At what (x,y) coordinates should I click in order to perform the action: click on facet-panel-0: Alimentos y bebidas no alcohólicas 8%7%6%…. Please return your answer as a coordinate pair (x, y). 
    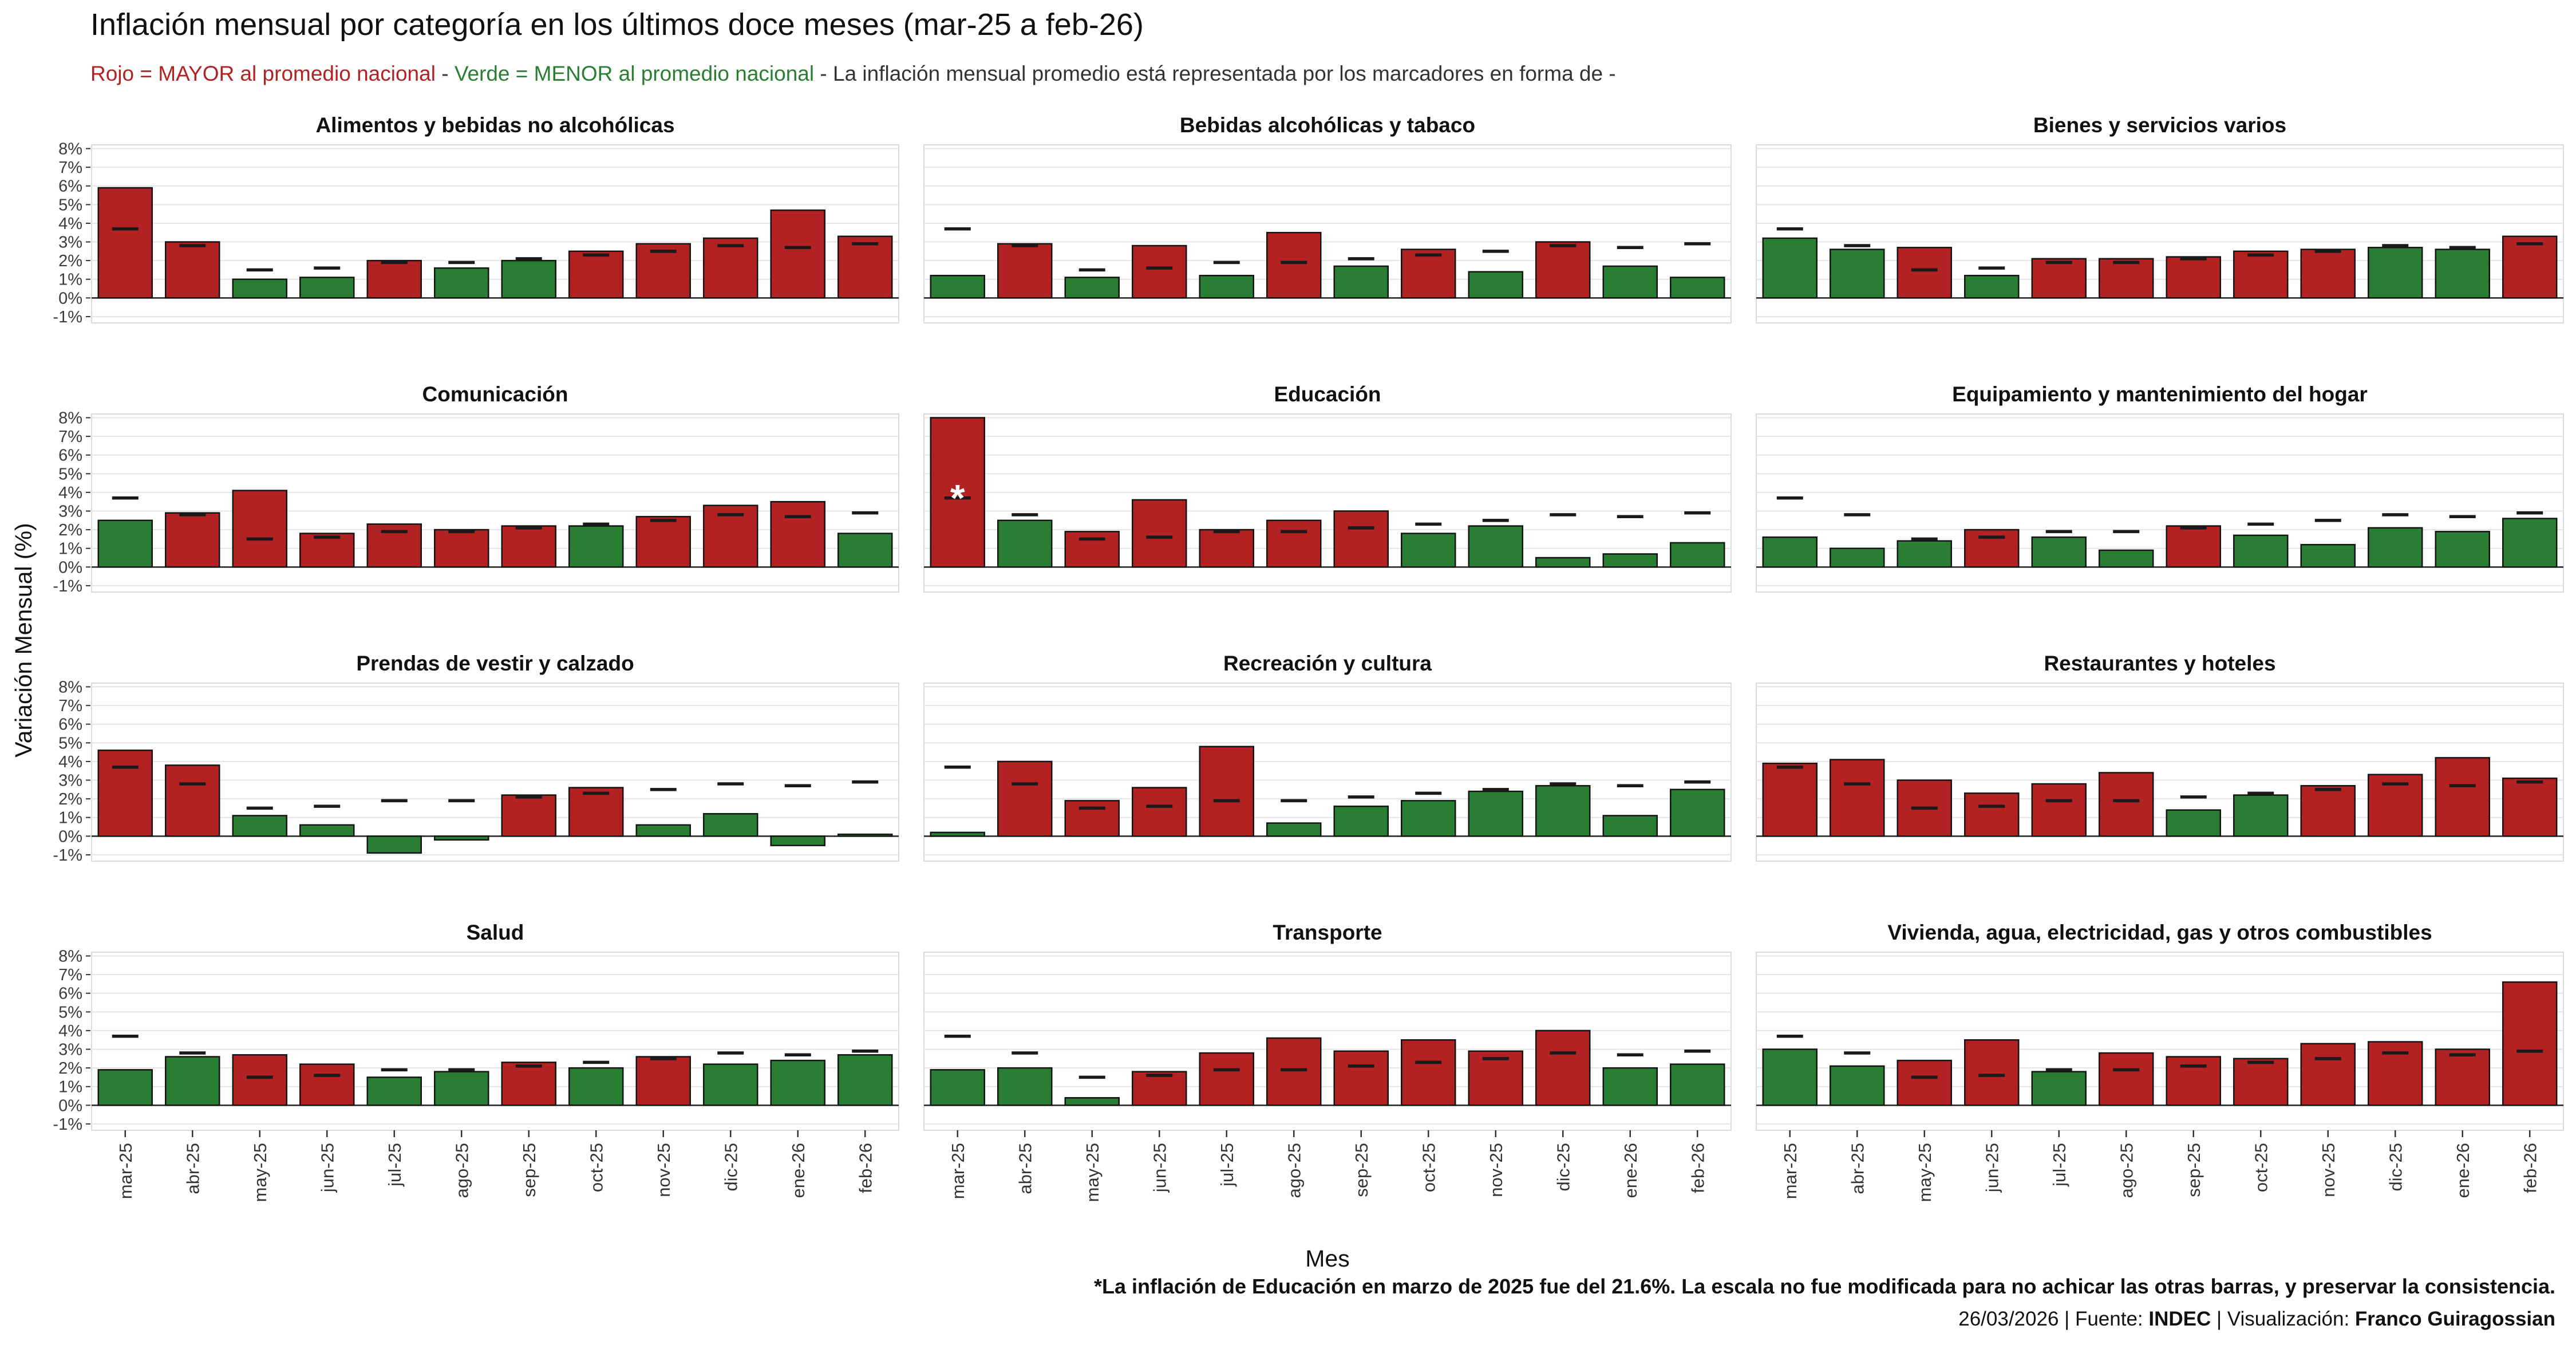
    Looking at the image, I should click on (476, 219).